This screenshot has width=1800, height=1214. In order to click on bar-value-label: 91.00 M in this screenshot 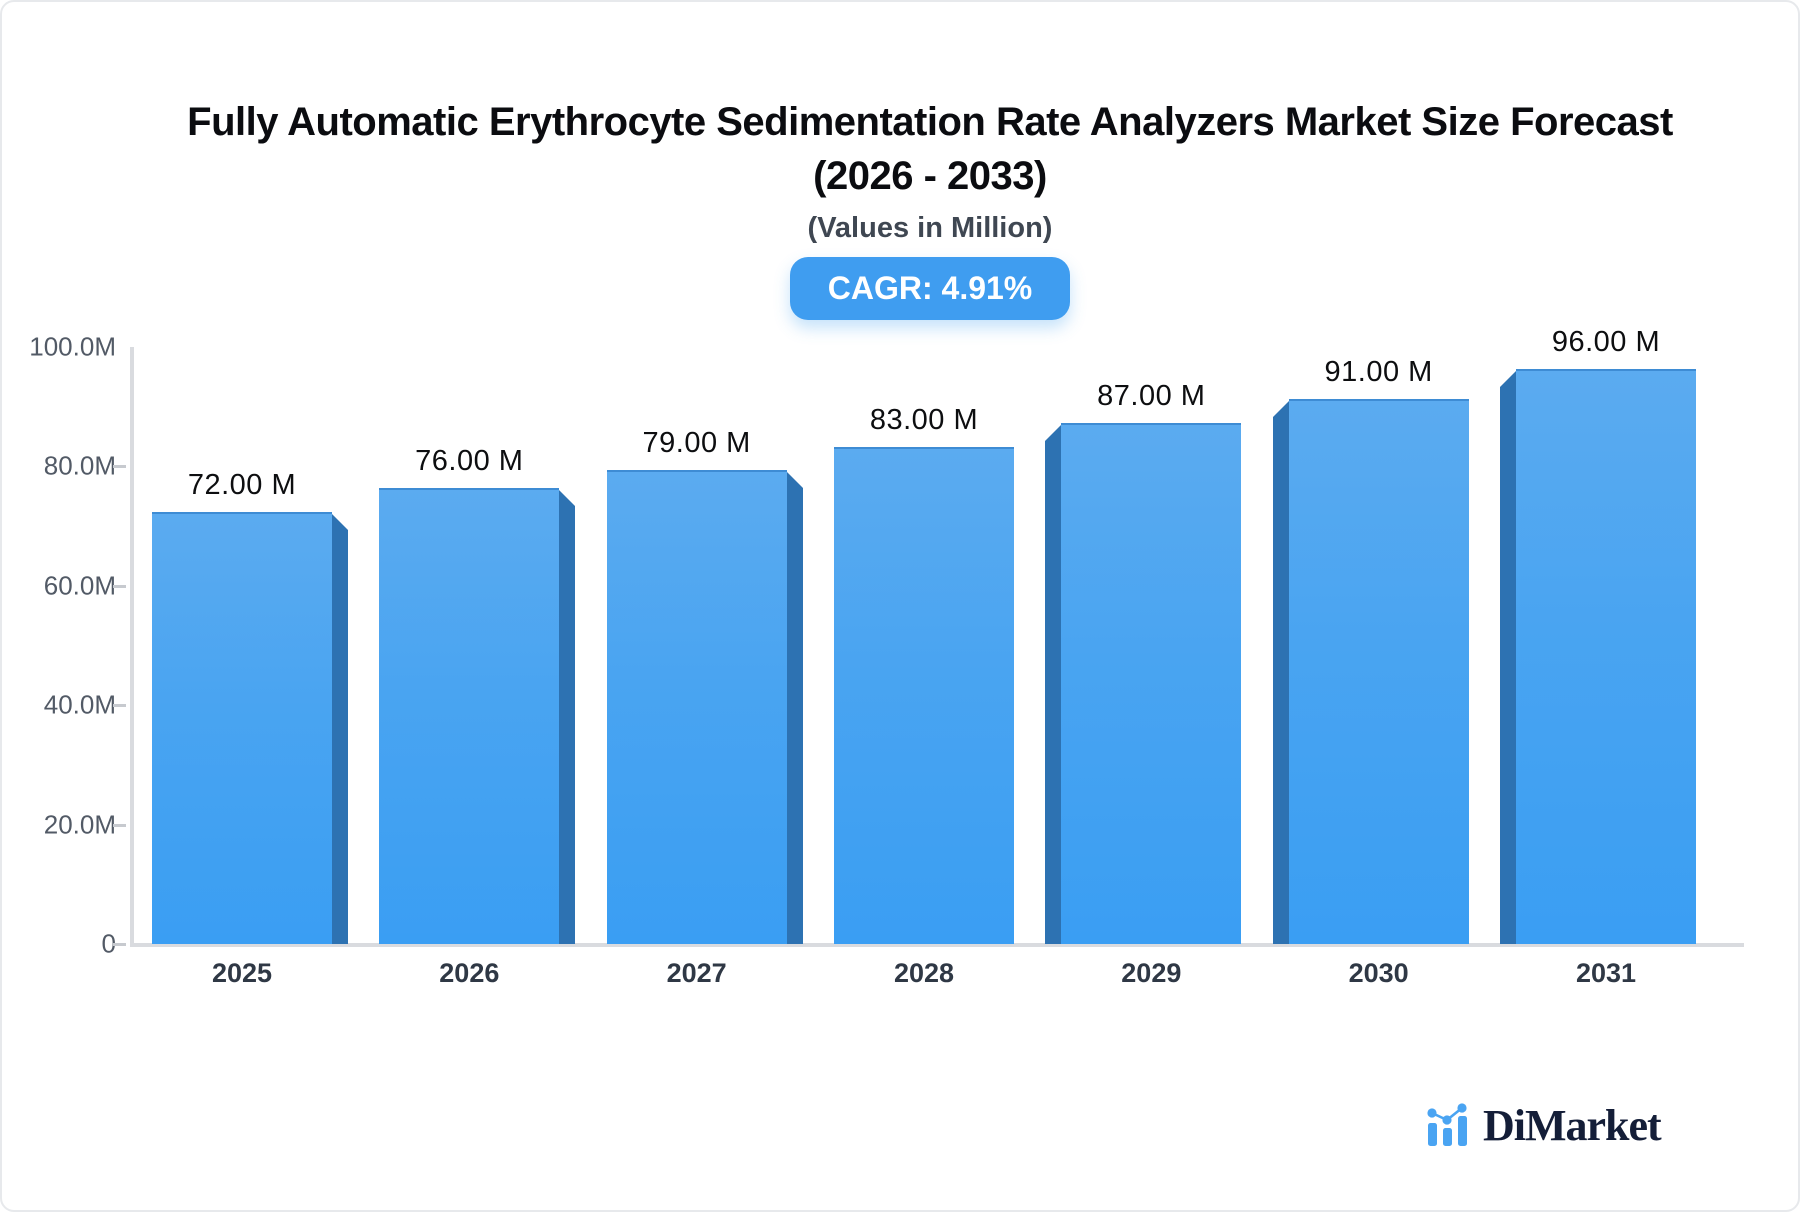, I will do `click(1378, 371)`.